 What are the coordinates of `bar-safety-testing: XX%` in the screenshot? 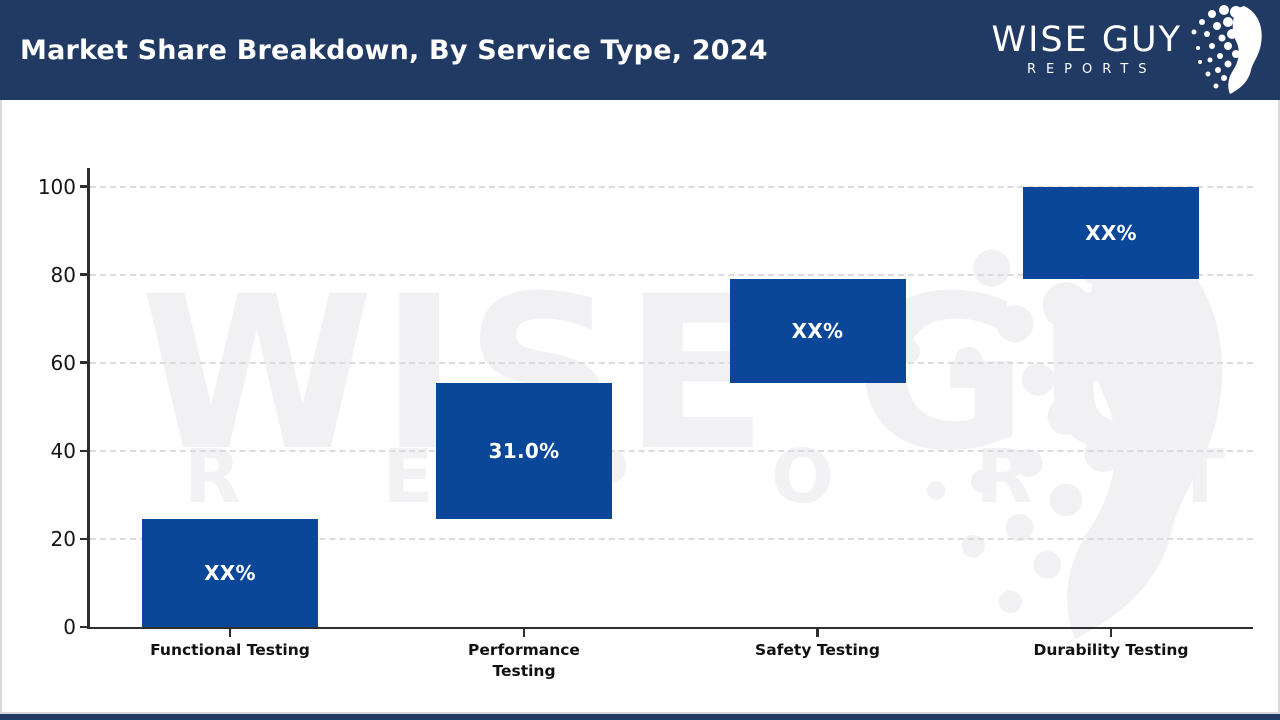 It's located at (817, 331).